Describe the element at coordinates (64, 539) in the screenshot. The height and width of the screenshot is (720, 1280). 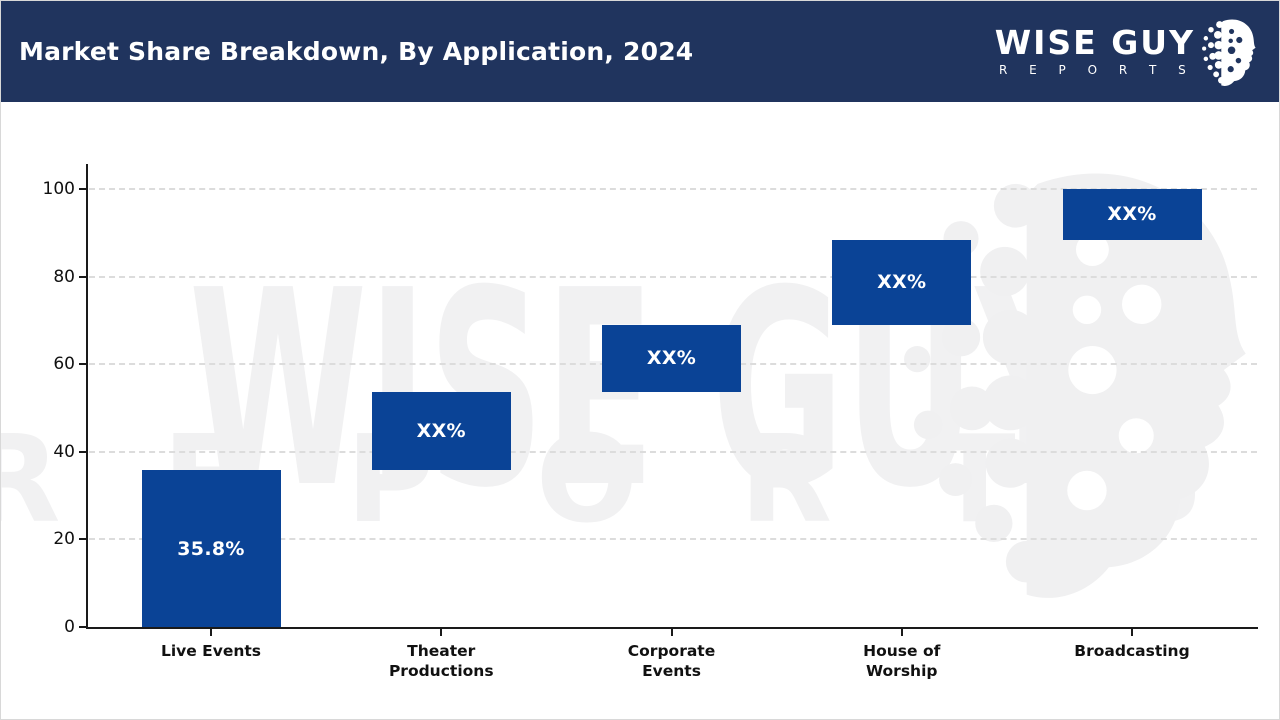
I see `y-tick-label: 20` at that location.